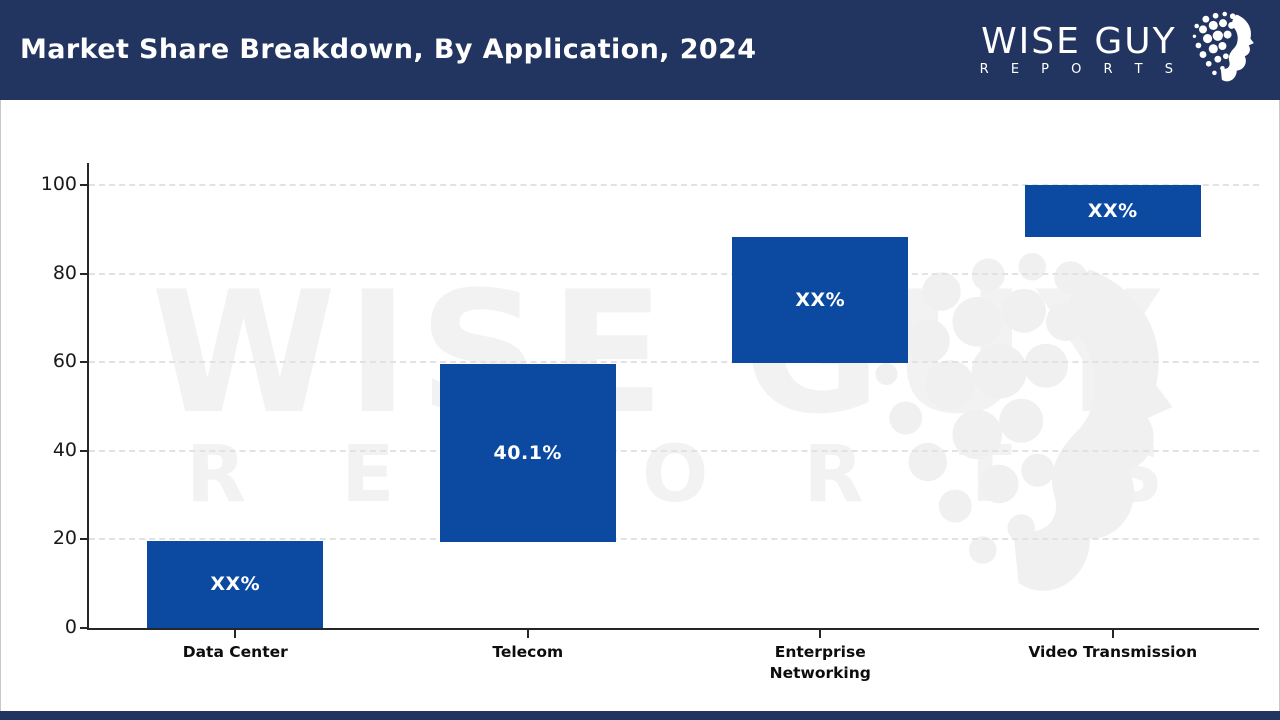 The height and width of the screenshot is (720, 1280). I want to click on y-tick-label-60: 60, so click(64, 361).